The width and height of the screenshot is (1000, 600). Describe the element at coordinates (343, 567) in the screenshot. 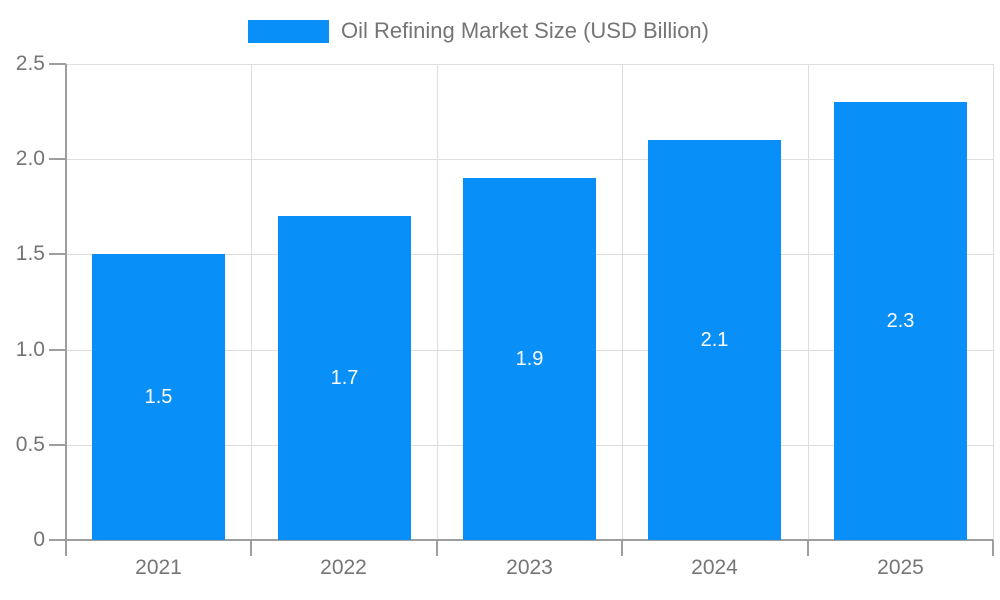

I see `x-axis-tick-label: 2022` at that location.